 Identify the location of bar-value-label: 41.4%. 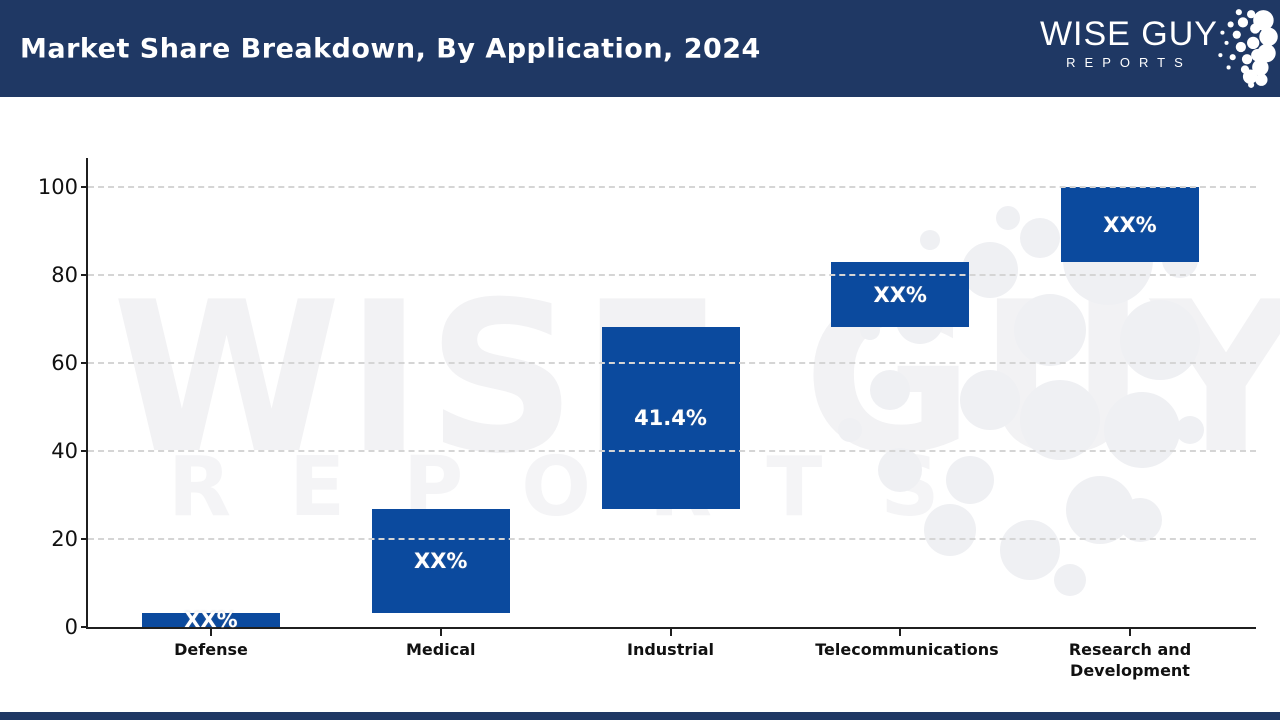
(670, 418).